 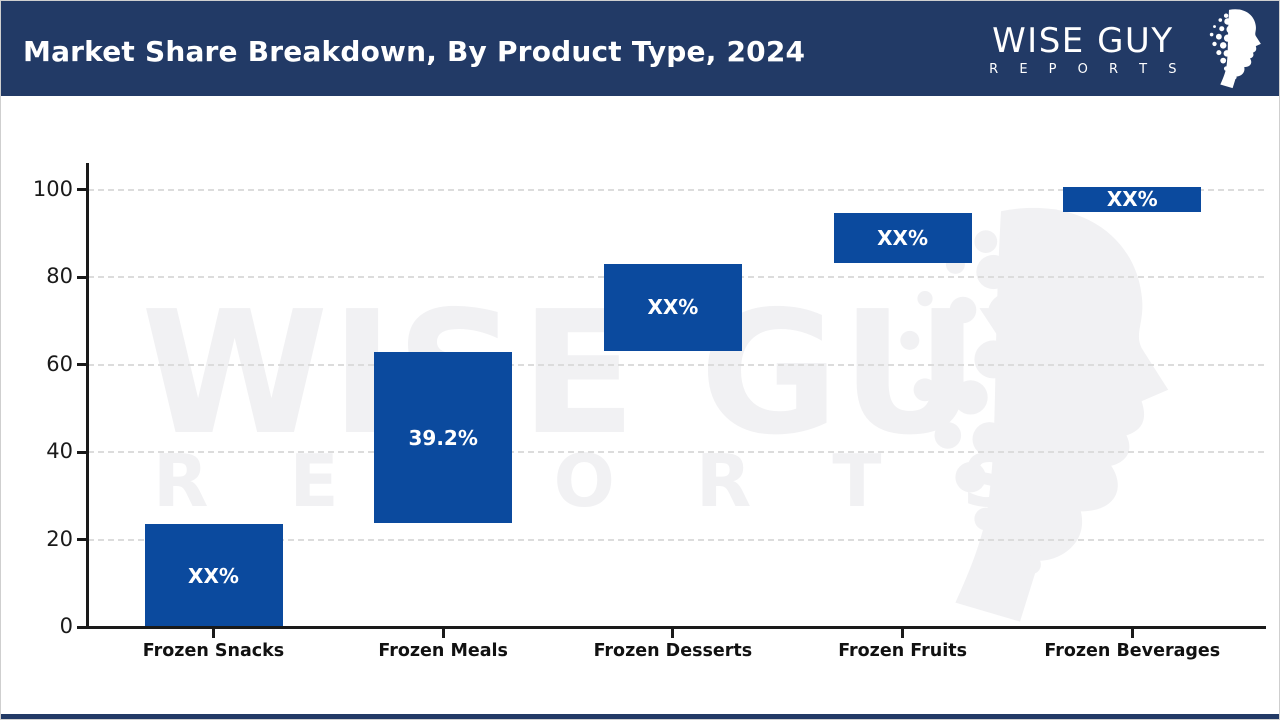 What do you see at coordinates (1132, 651) in the screenshot?
I see `x-category-label: Frozen Beverages` at bounding box center [1132, 651].